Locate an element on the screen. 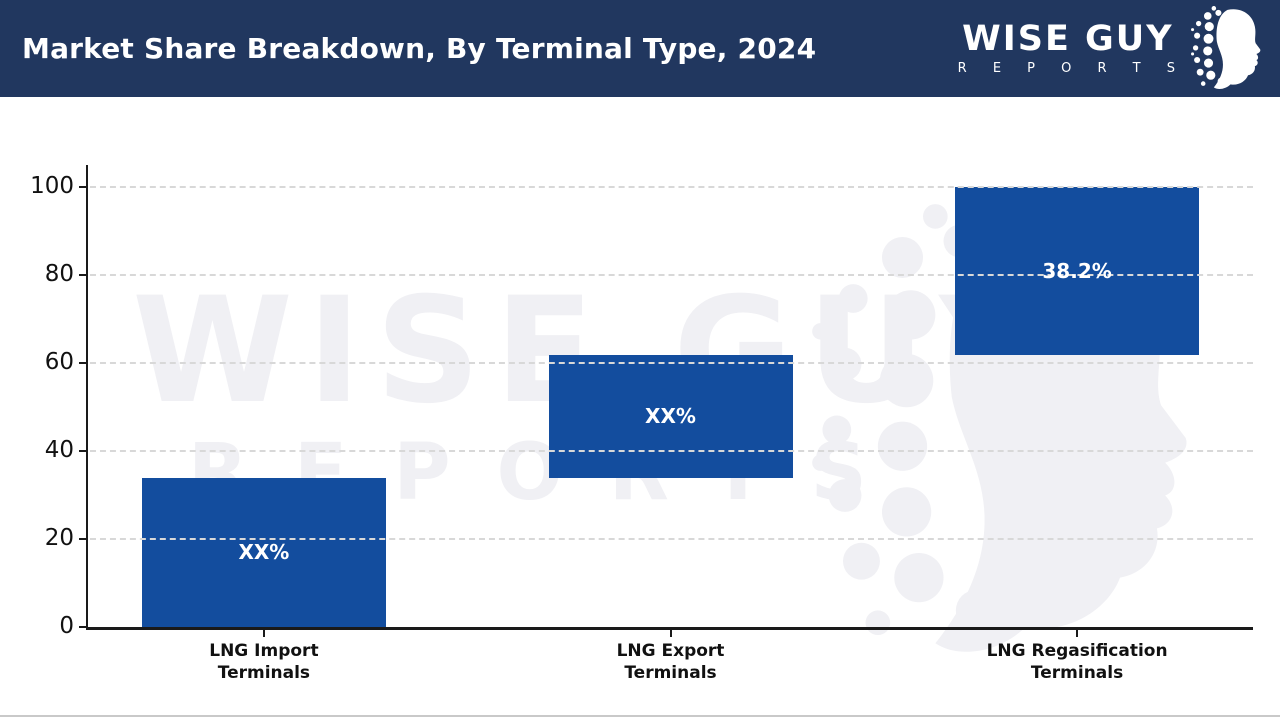 The image size is (1280, 720). bottom-divider is located at coordinates (640, 716).